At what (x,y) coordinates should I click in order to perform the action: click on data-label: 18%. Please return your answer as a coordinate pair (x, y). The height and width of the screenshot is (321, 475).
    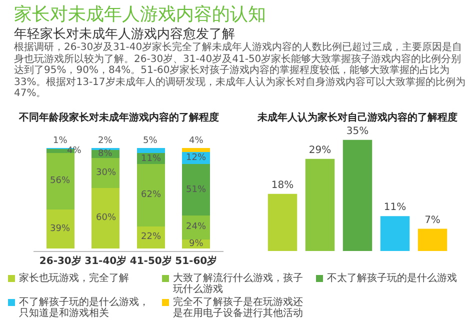
    Looking at the image, I should click on (282, 185).